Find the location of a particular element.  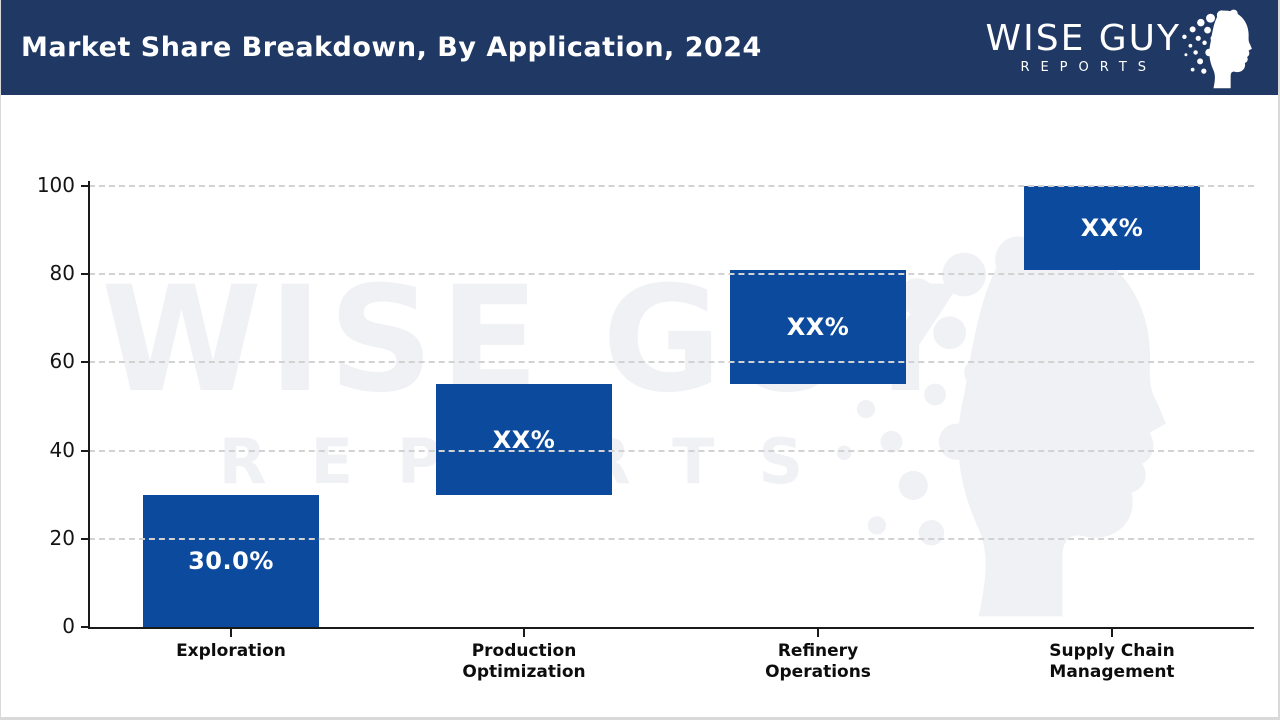

x-axis-line is located at coordinates (671, 628).